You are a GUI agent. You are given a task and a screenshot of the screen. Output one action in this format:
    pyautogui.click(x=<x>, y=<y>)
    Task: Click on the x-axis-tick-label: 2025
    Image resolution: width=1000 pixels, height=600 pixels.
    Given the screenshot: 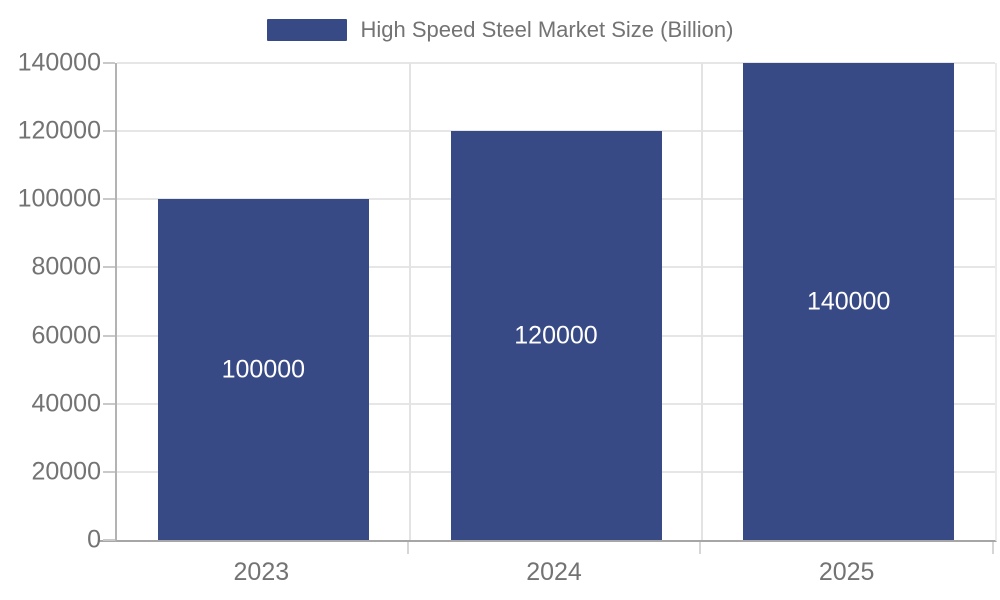 What is the action you would take?
    pyautogui.click(x=846, y=572)
    